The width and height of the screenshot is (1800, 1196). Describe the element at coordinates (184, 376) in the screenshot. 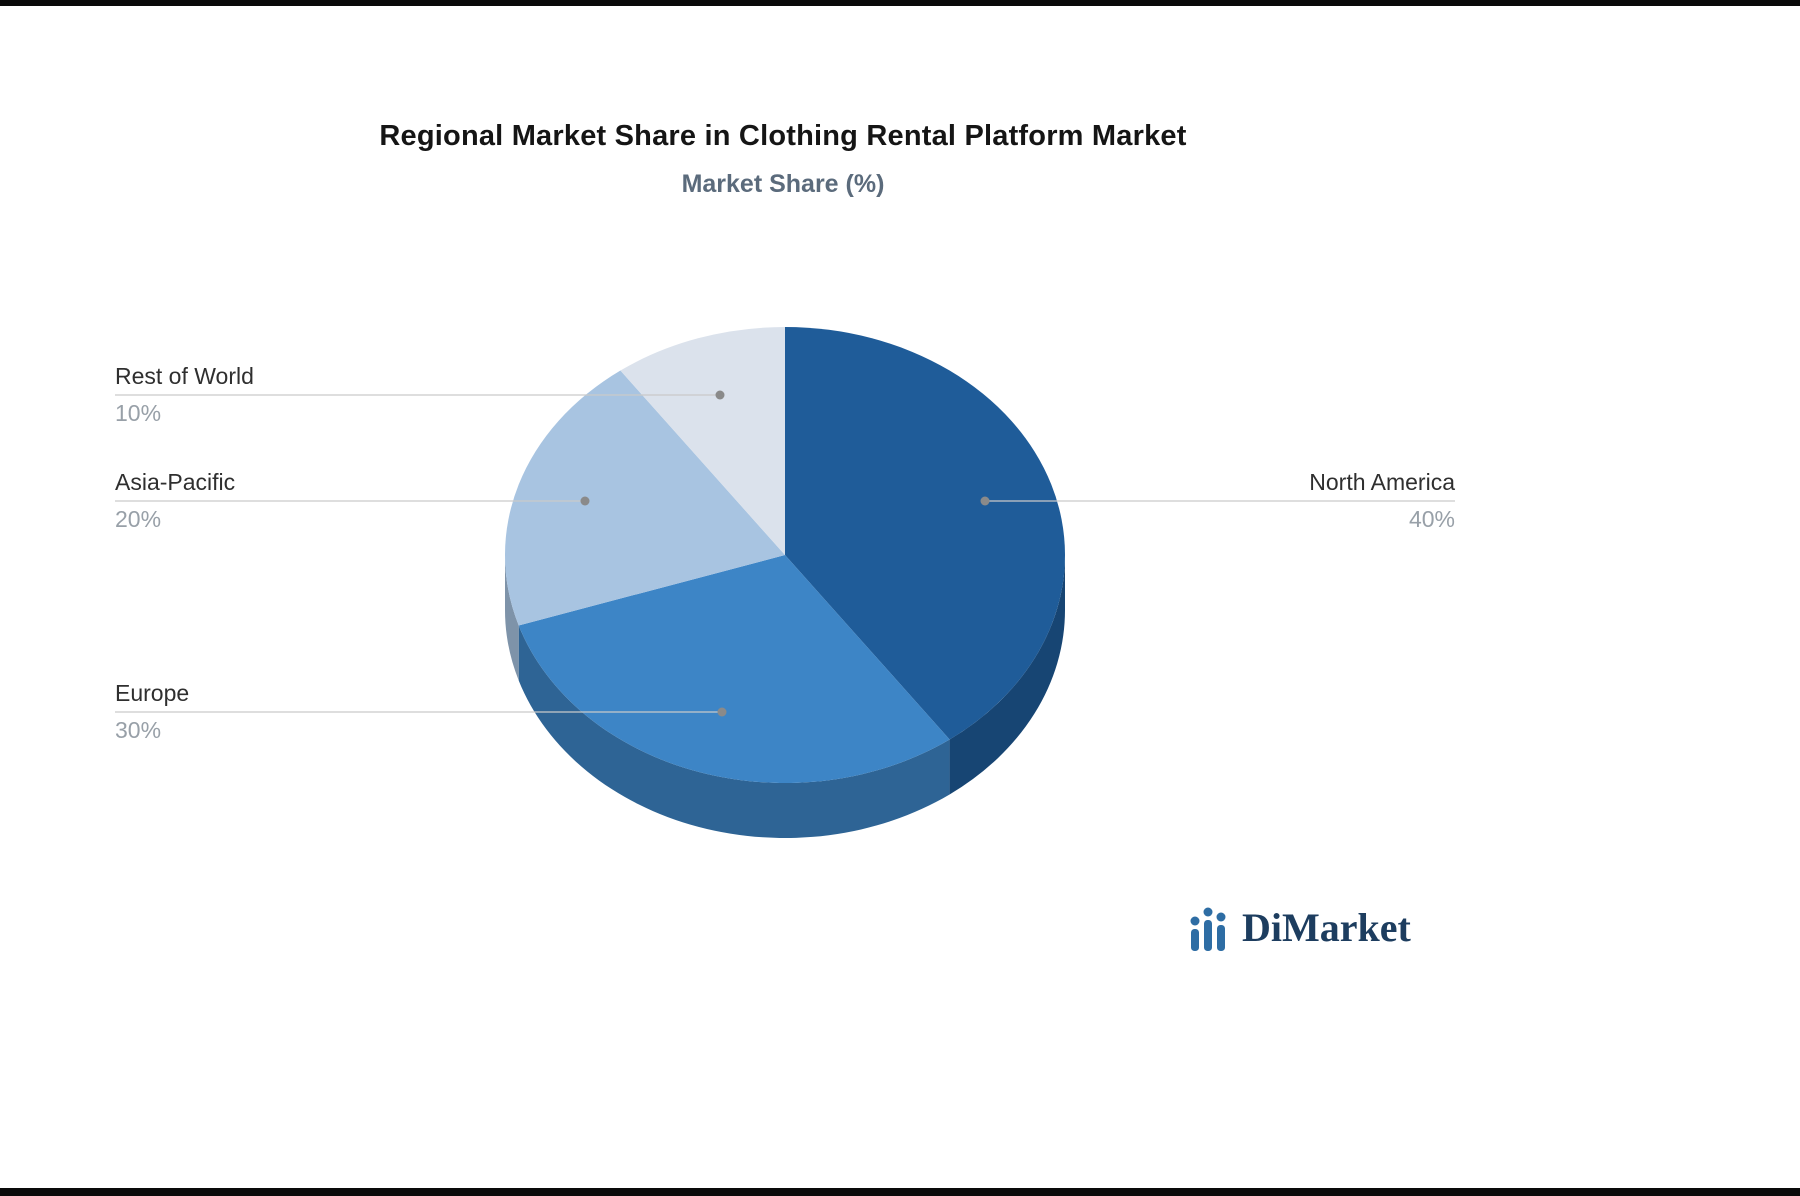

I see `slice-label: Rest of World` at that location.